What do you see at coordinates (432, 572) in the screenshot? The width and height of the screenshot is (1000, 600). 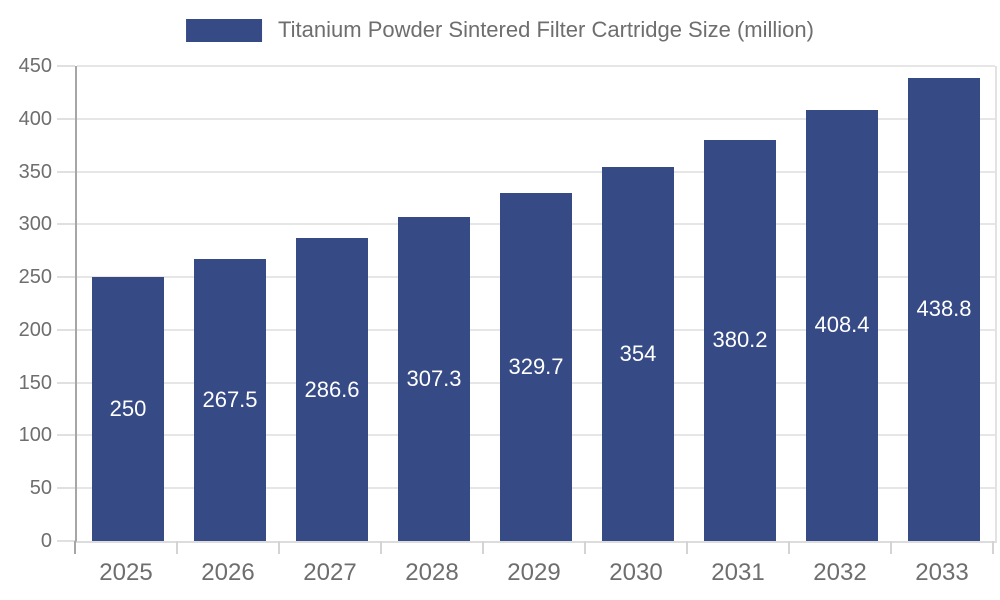 I see `x-axis-label-2028: 2028` at bounding box center [432, 572].